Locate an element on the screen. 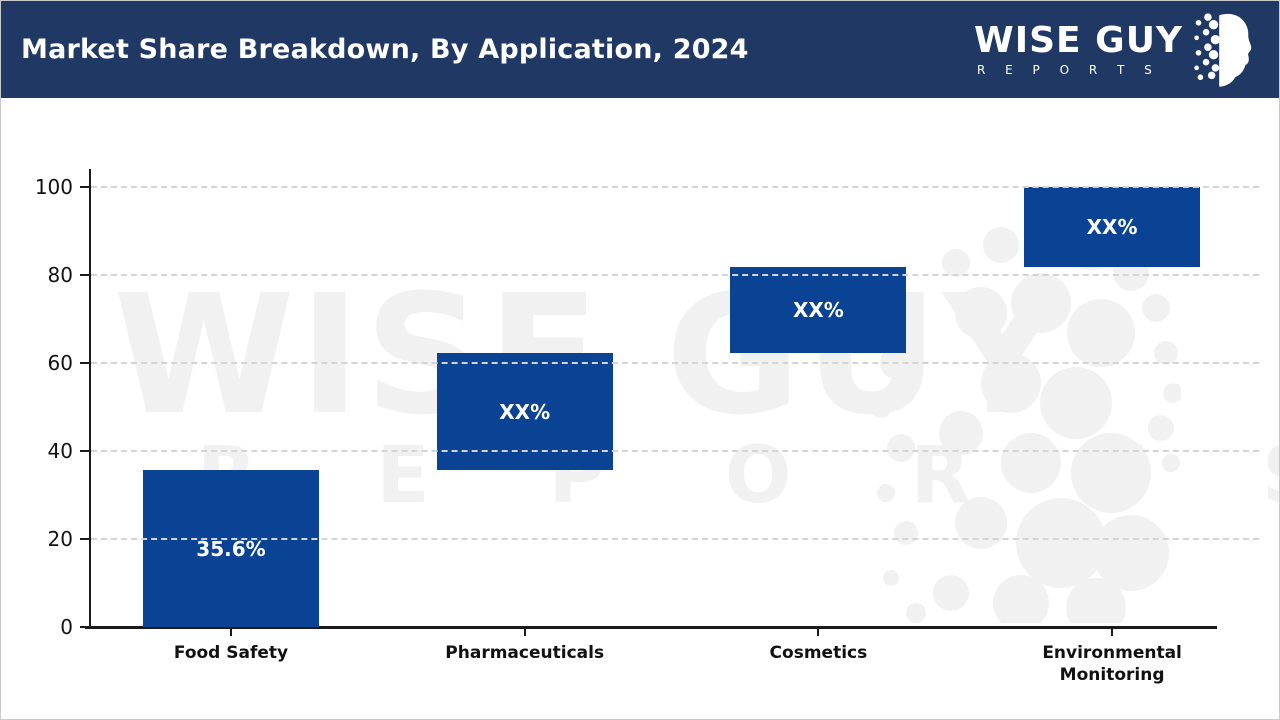 The height and width of the screenshot is (720, 1280). x-axis-category-label: Pharmaceuticals is located at coordinates (525, 653).